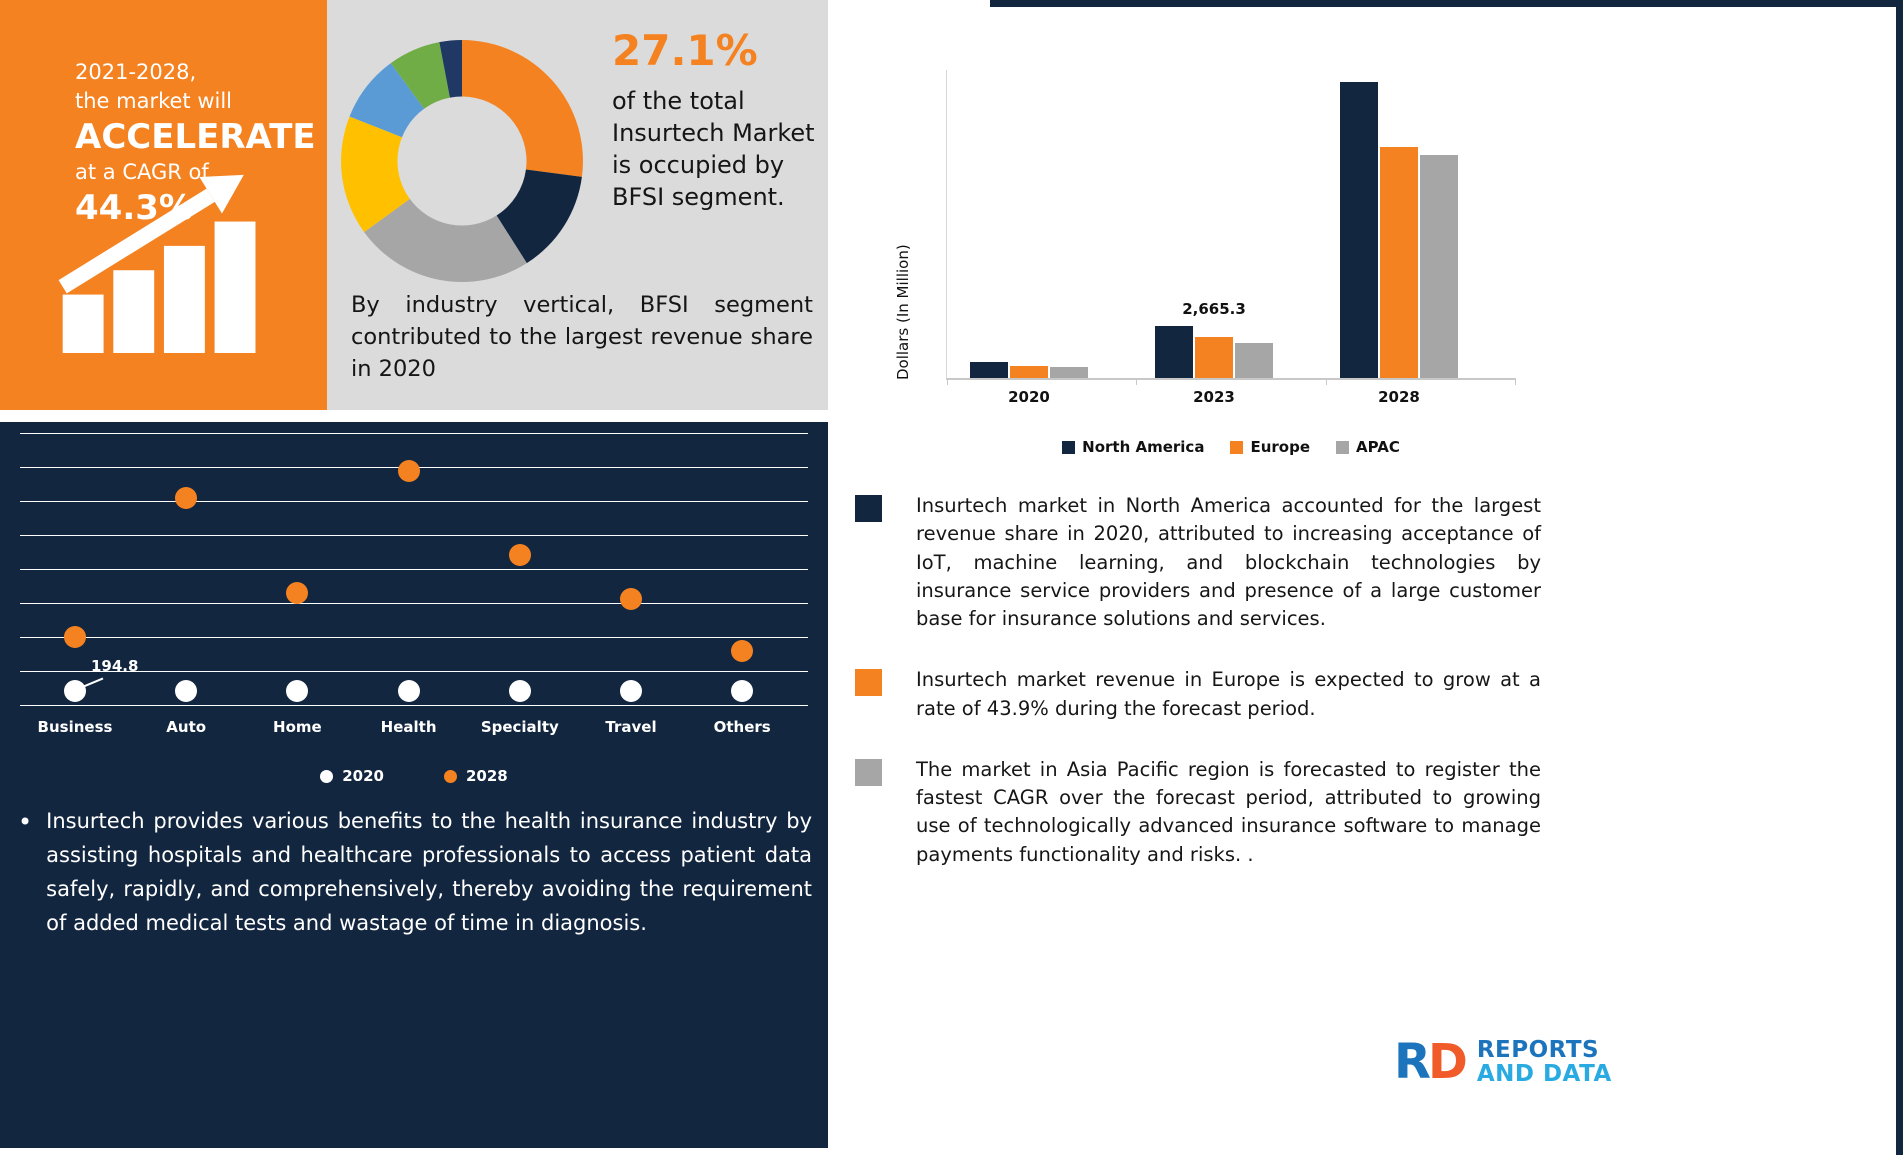 This screenshot has width=1903, height=1155. I want to click on dot-legend-item-2020: 2020, so click(352, 776).